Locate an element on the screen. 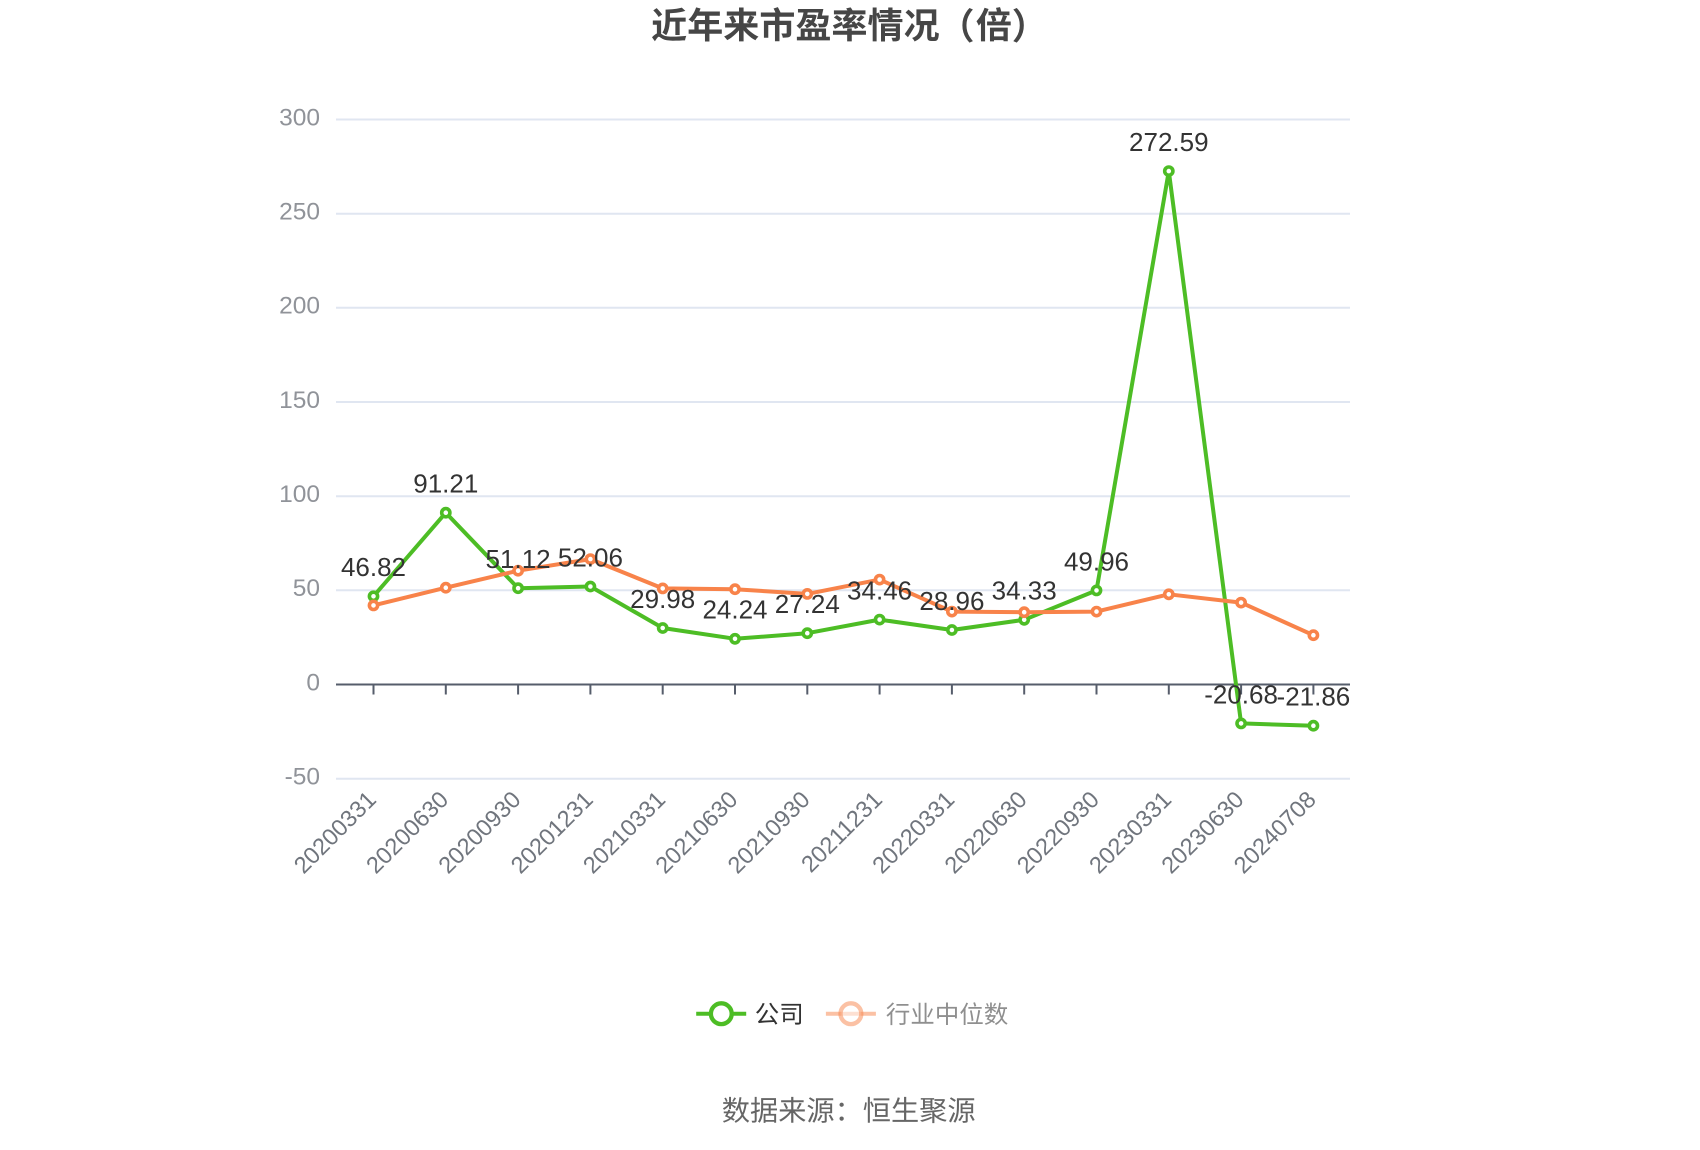 The width and height of the screenshot is (1700, 1150). svg-text: 100 is located at coordinates (299, 494).